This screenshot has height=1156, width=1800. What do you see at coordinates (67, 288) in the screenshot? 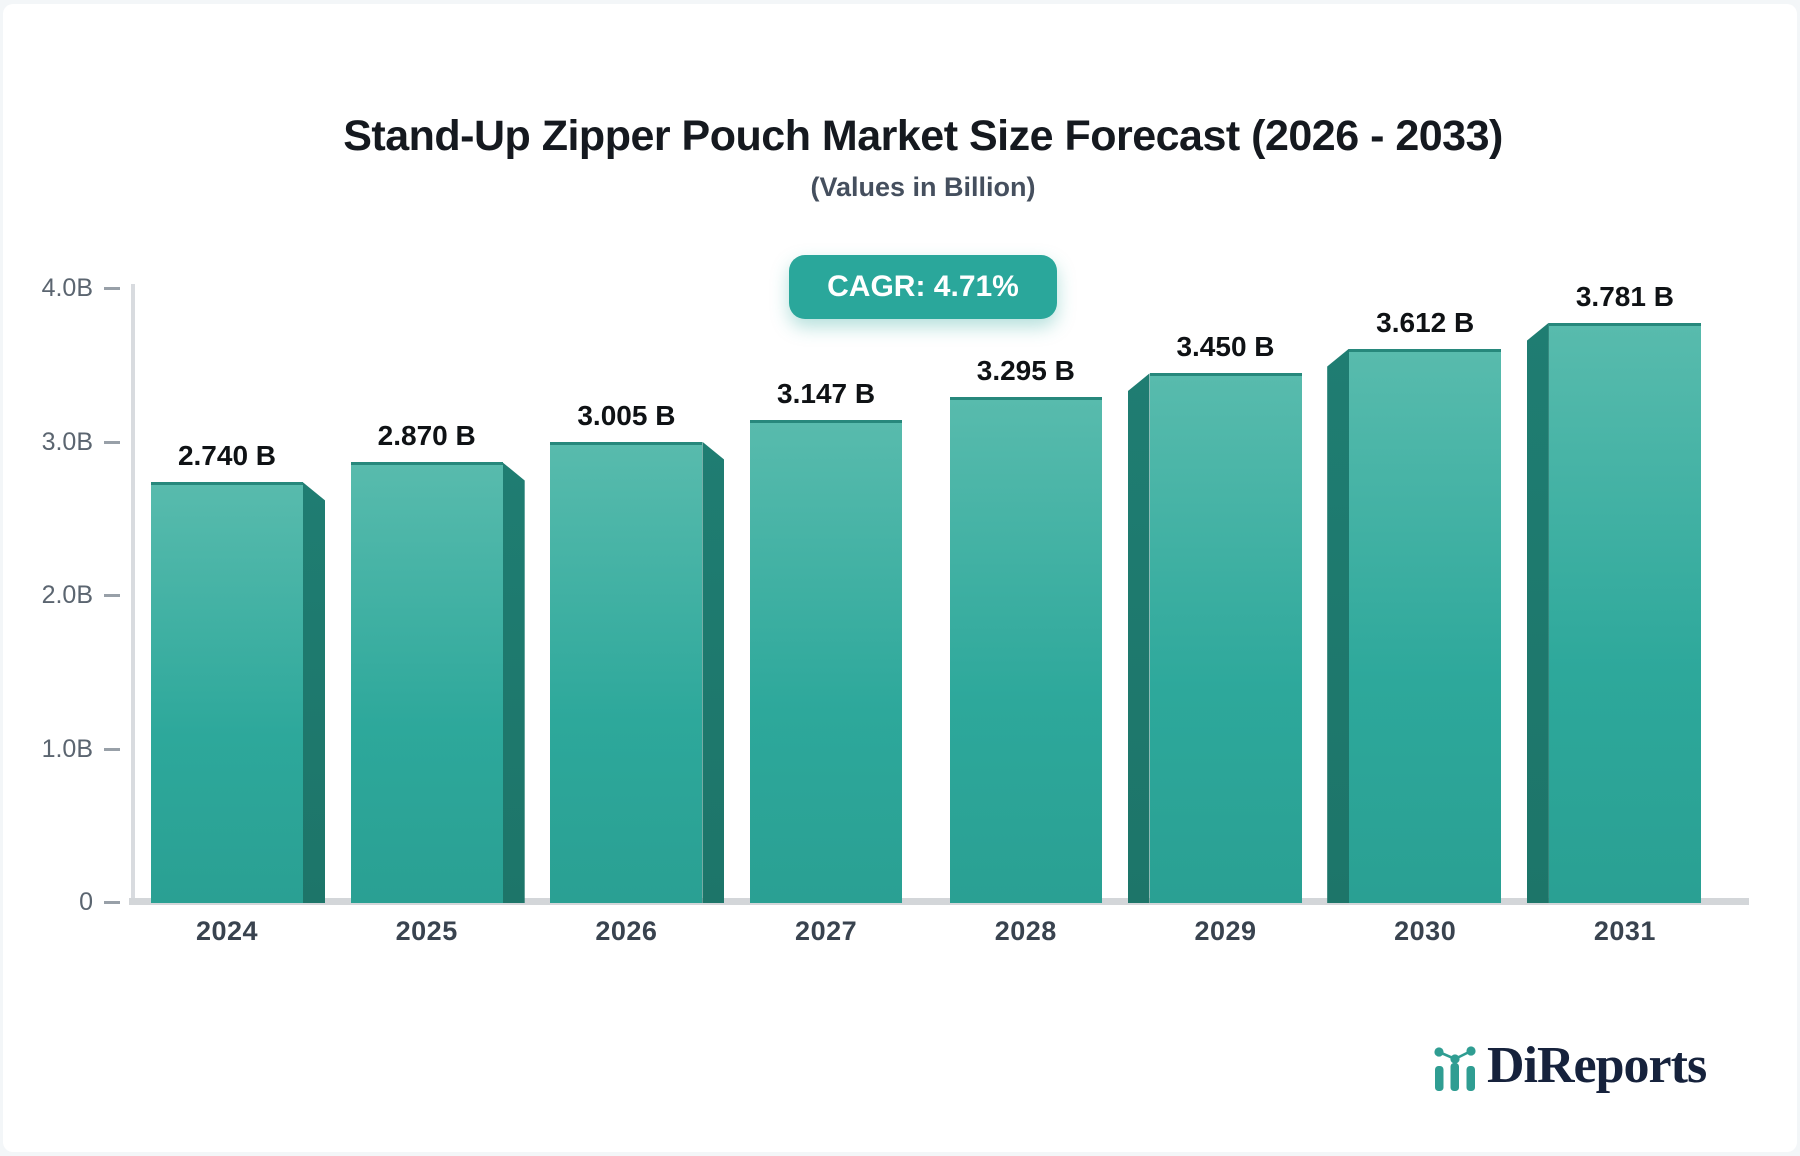
I see `y-tick-label: 4.0B` at bounding box center [67, 288].